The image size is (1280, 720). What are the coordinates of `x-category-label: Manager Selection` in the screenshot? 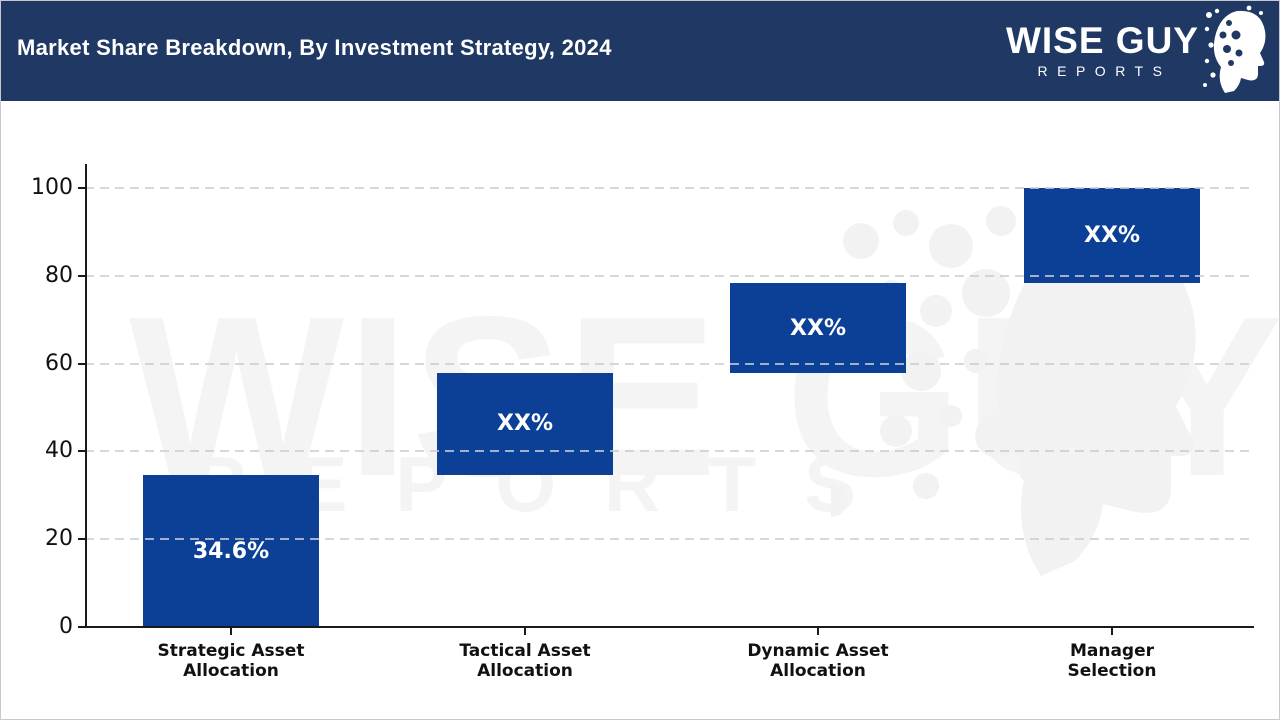 It's located at (1112, 661).